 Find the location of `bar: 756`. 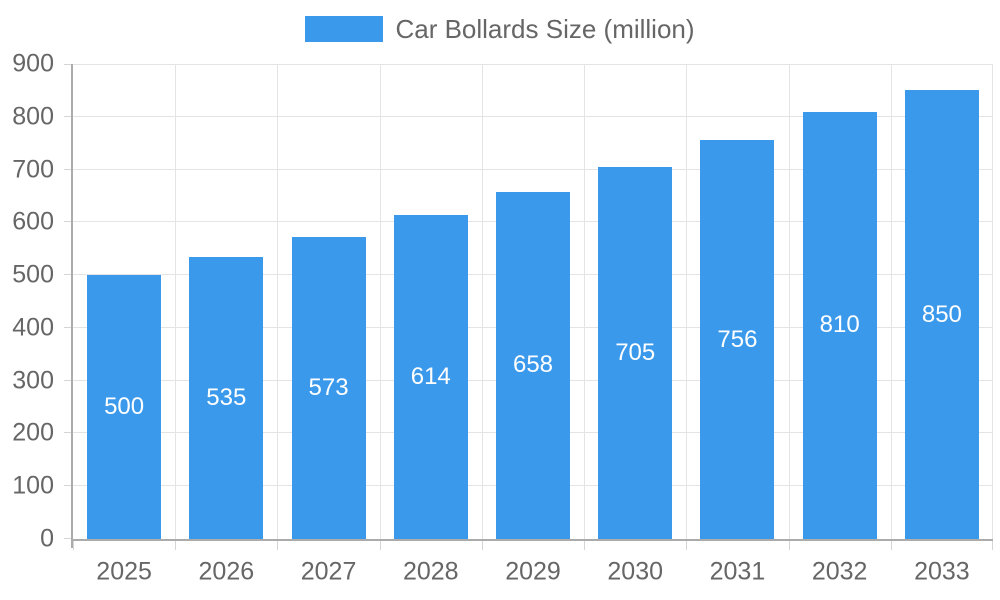

bar: 756 is located at coordinates (737, 339).